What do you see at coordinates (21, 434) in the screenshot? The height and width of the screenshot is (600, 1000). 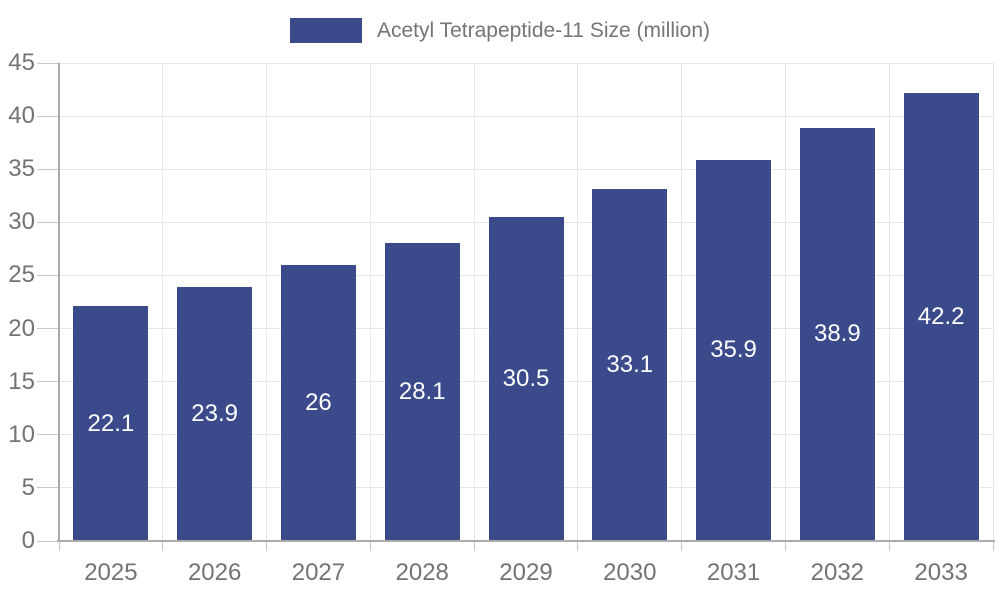 I see `y-axis-tick-label: 10` at bounding box center [21, 434].